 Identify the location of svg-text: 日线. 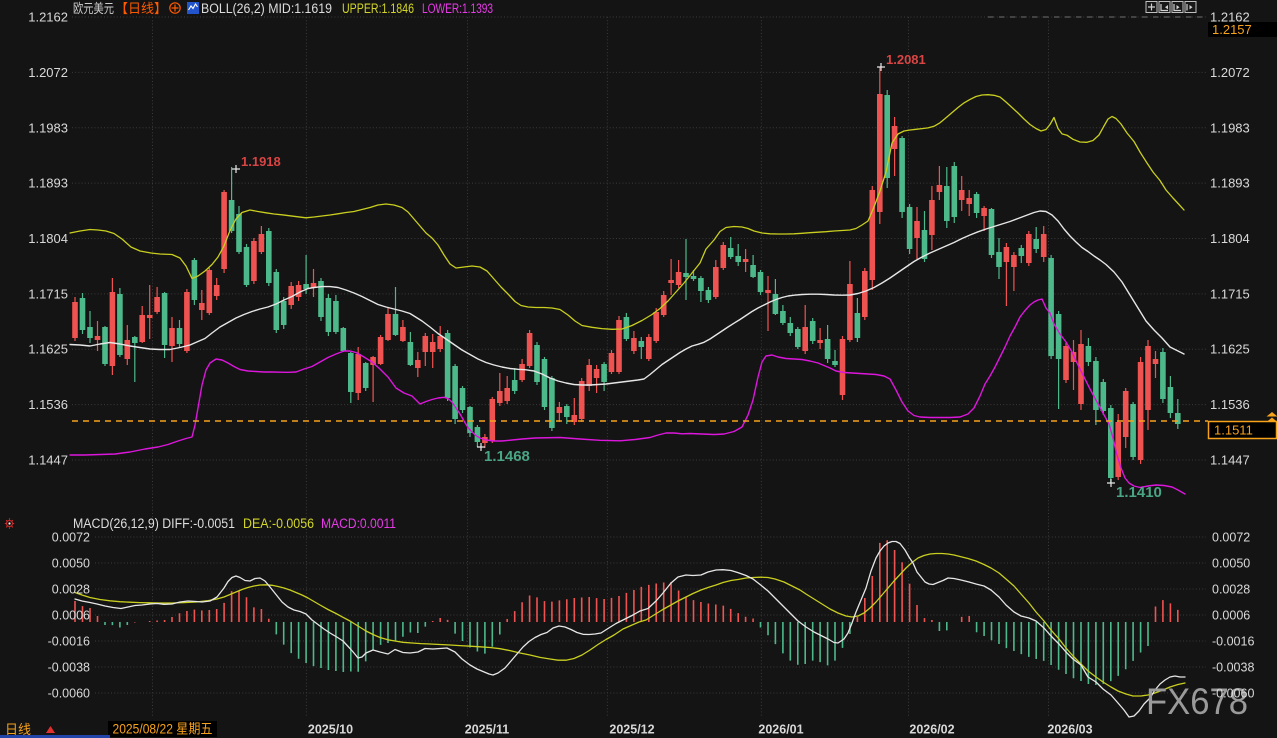
(18, 729).